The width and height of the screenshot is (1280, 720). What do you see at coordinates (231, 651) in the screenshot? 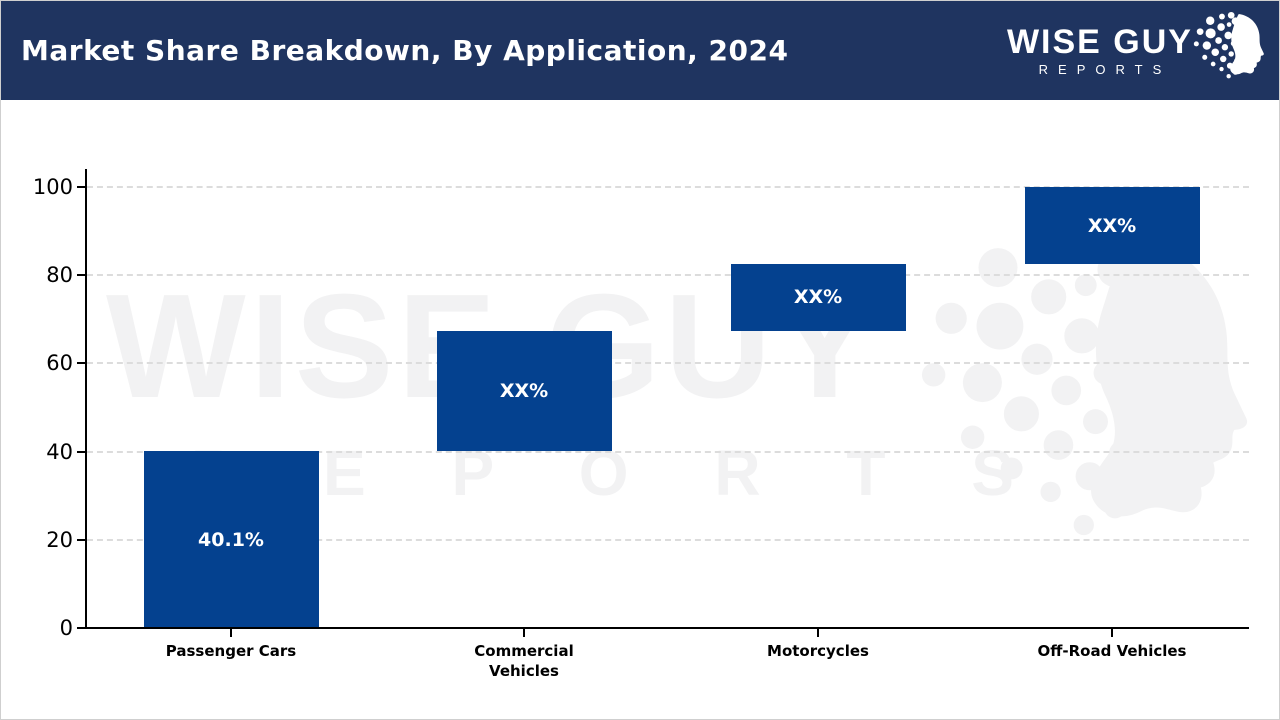
I see `x-category-label-passenger-cars: Passenger Cars` at bounding box center [231, 651].